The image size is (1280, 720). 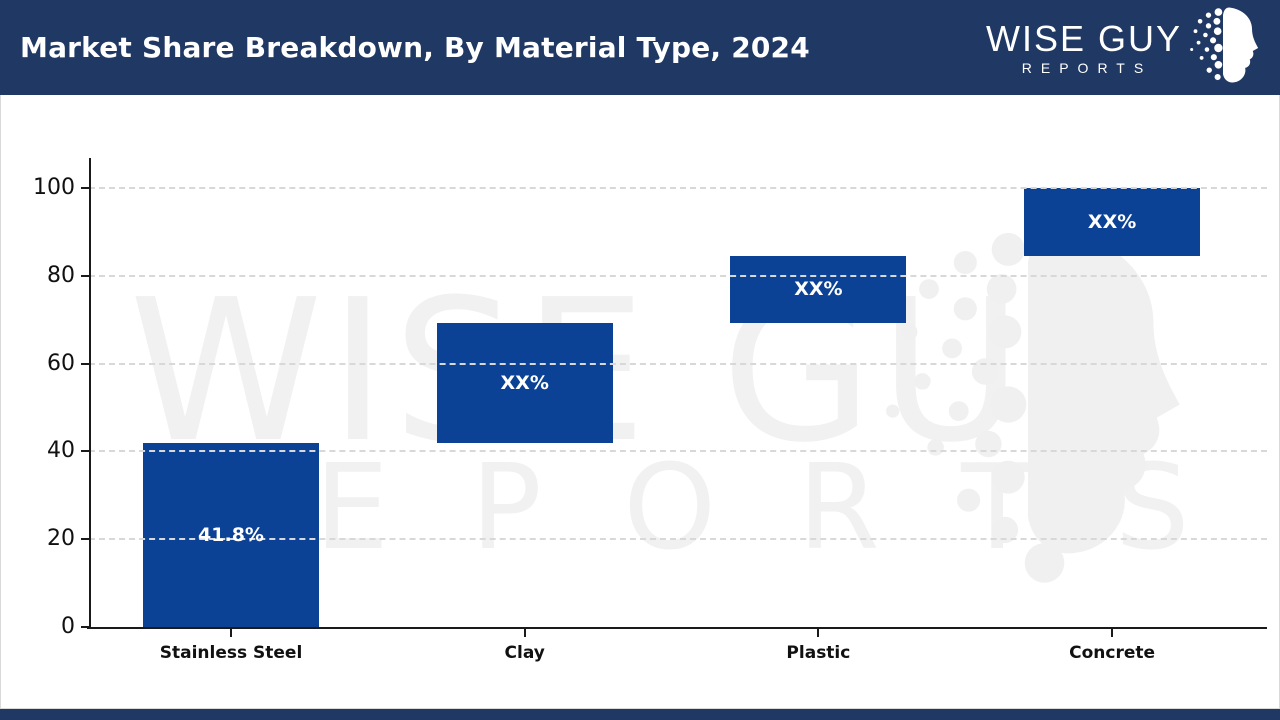 I want to click on footer-bar, so click(x=640, y=714).